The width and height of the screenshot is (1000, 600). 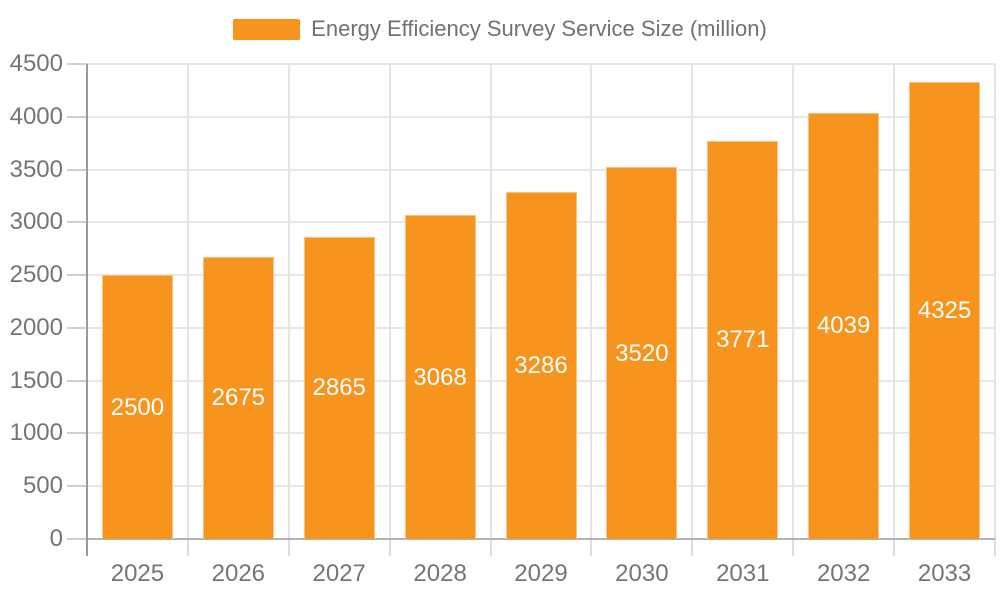 I want to click on bar-value-label: 3068, so click(x=440, y=377).